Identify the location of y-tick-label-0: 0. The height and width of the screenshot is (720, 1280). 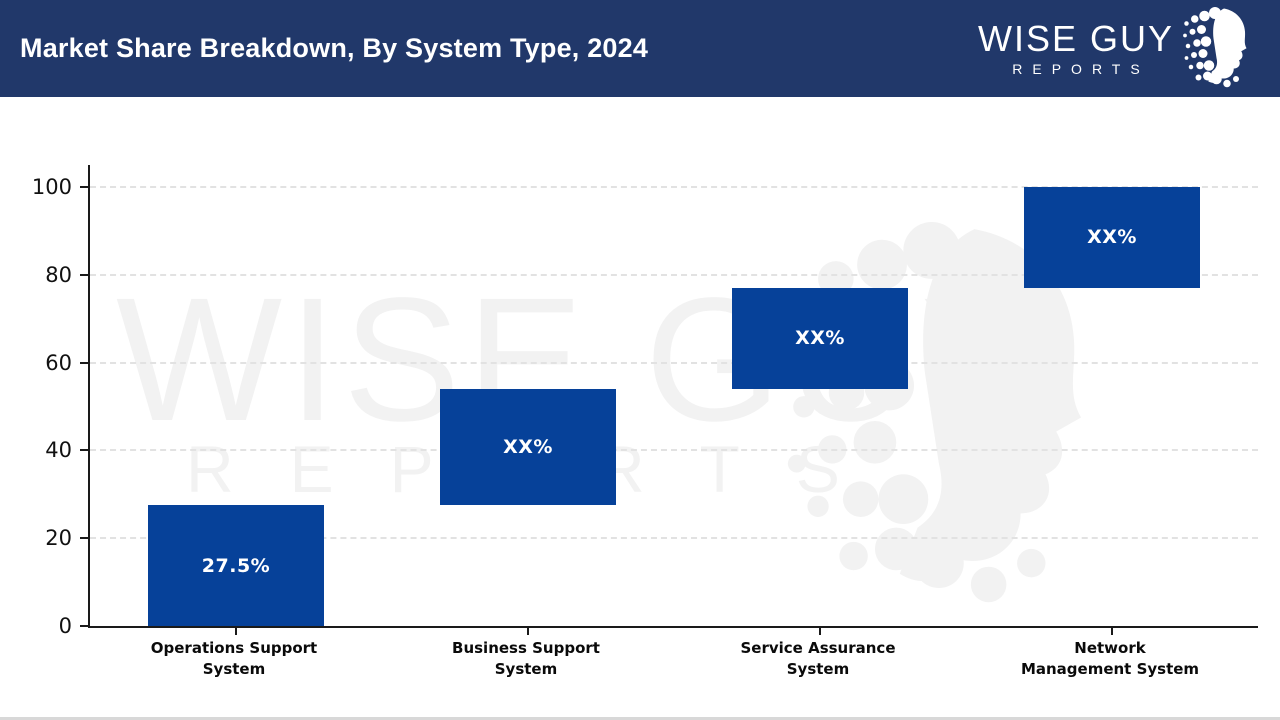
(65, 626).